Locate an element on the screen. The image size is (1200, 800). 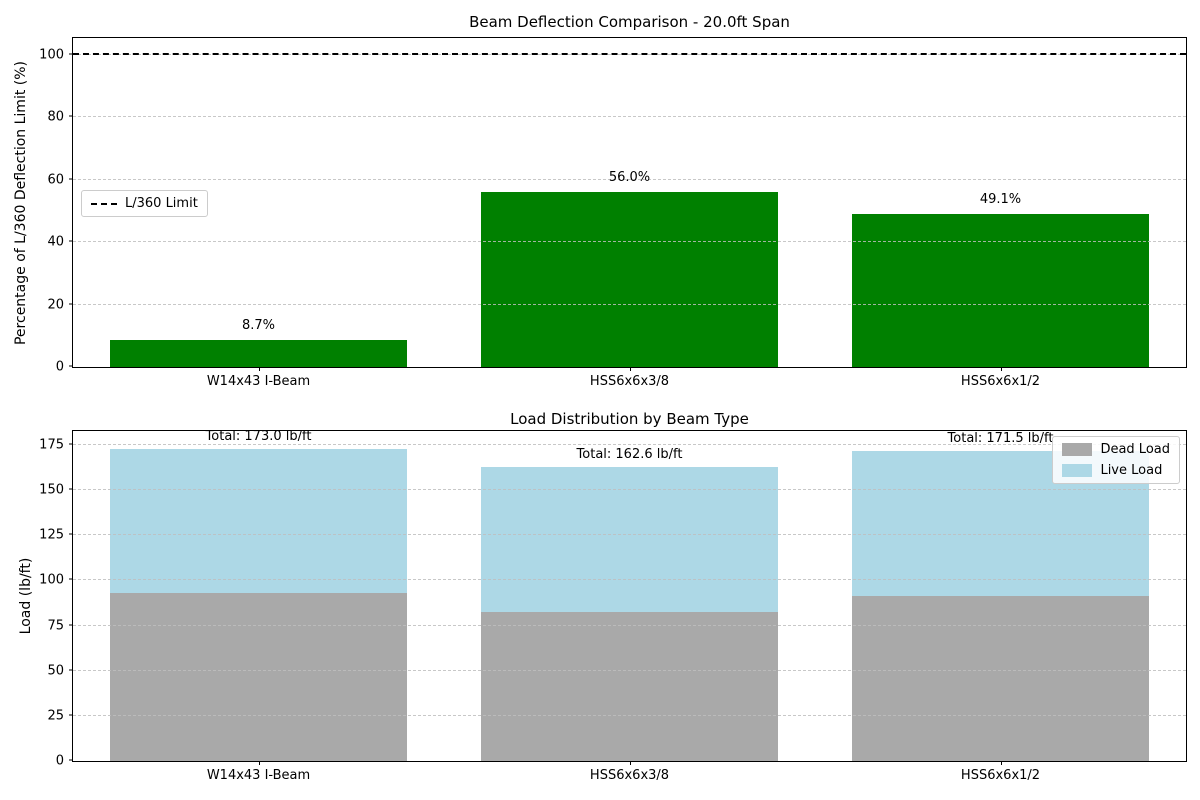
y-tick-label: 125 is located at coordinates (51, 535).